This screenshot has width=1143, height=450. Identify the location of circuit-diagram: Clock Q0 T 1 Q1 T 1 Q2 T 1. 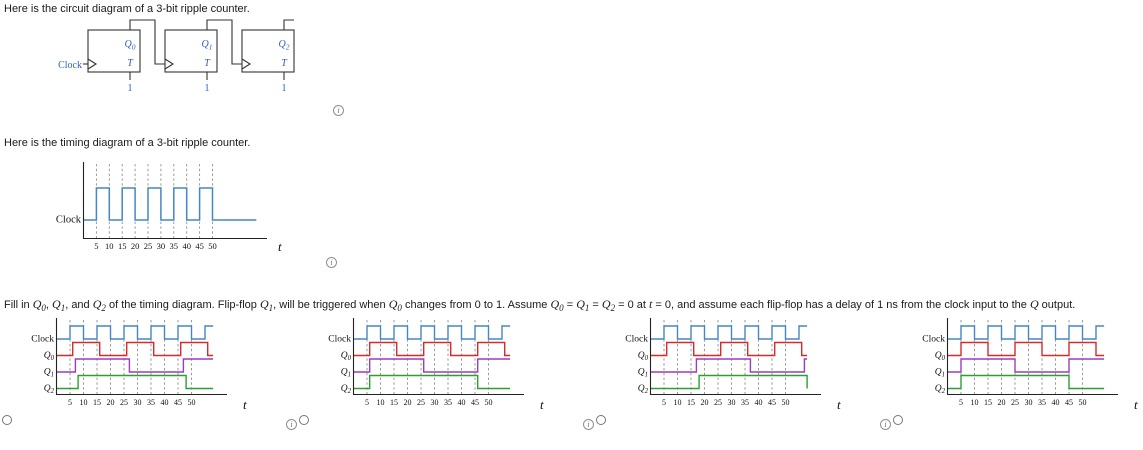
(176, 56).